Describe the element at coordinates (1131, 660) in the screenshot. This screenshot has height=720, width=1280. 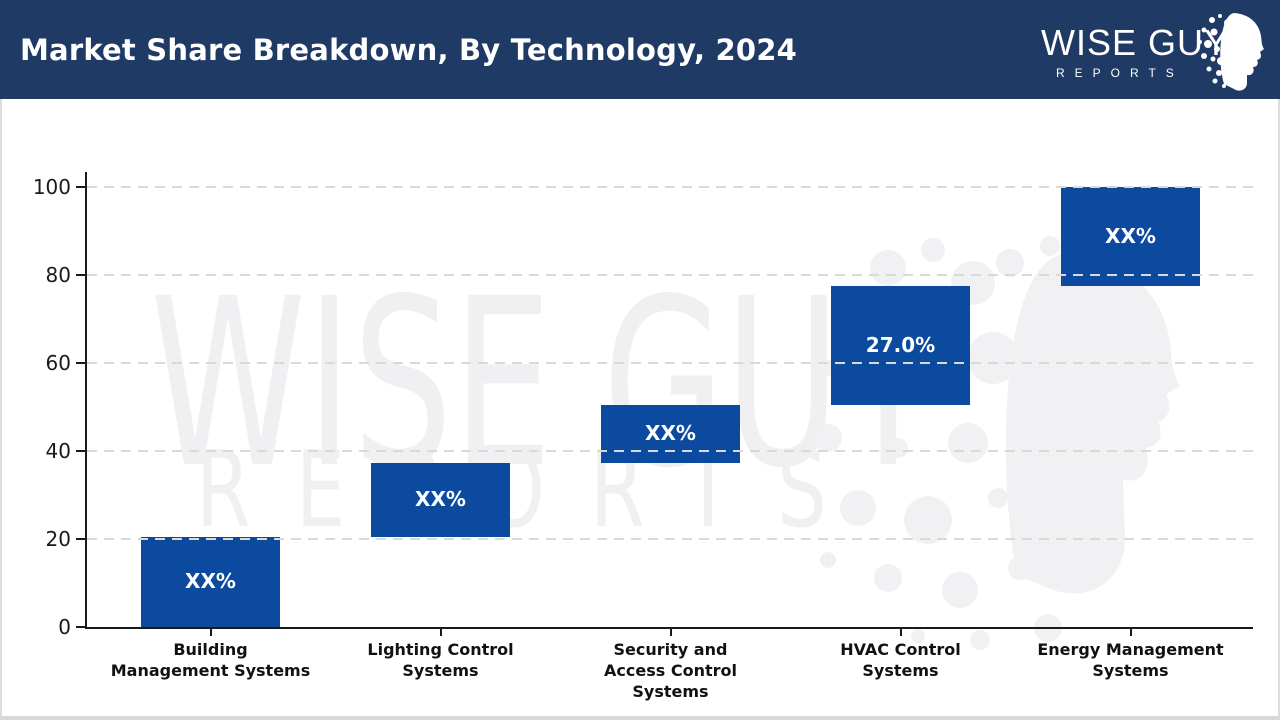
I see `x-axis-category-label-energy-management-systems: Energy Management Systems` at that location.